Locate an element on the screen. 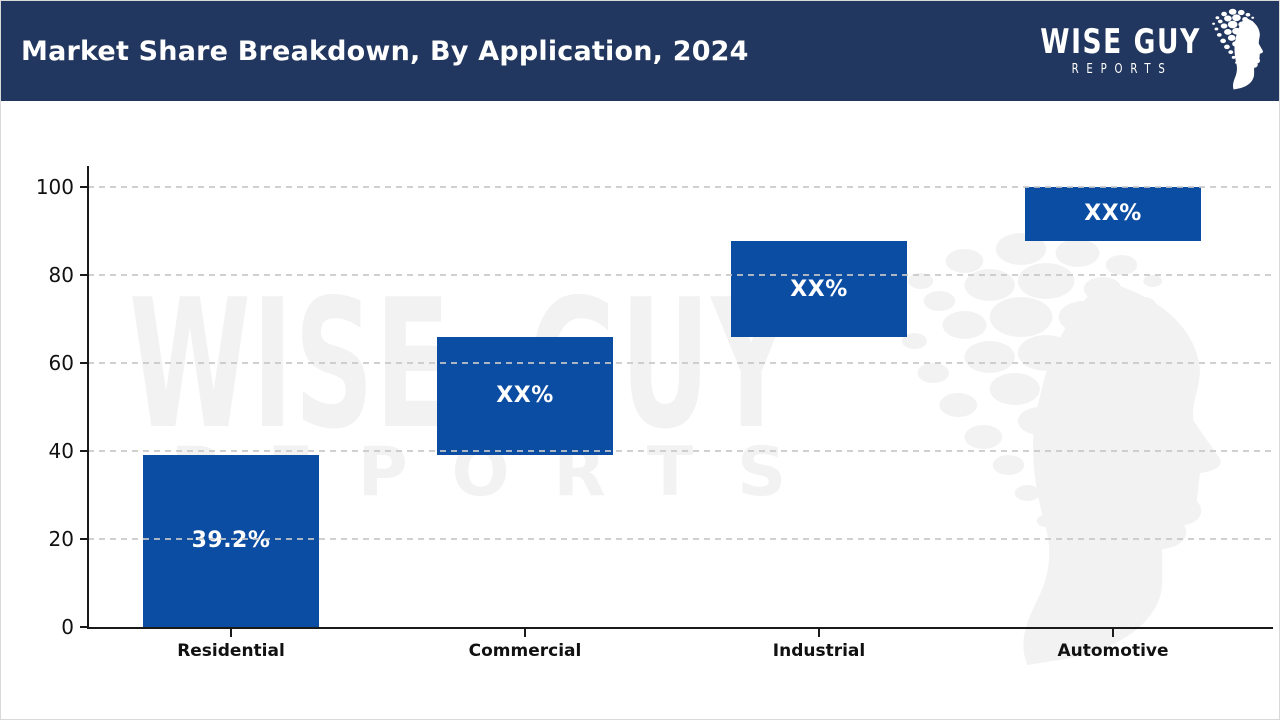 This screenshot has width=1280, height=720. category-label-commercial: Commercial is located at coordinates (525, 651).